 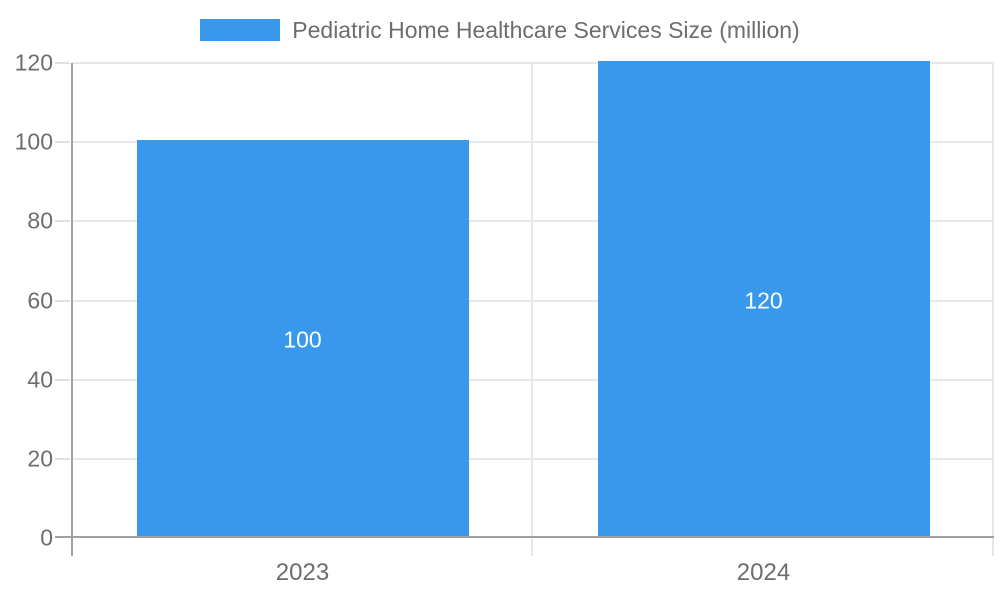 I want to click on y-tick-label-80: 80, so click(x=40, y=220).